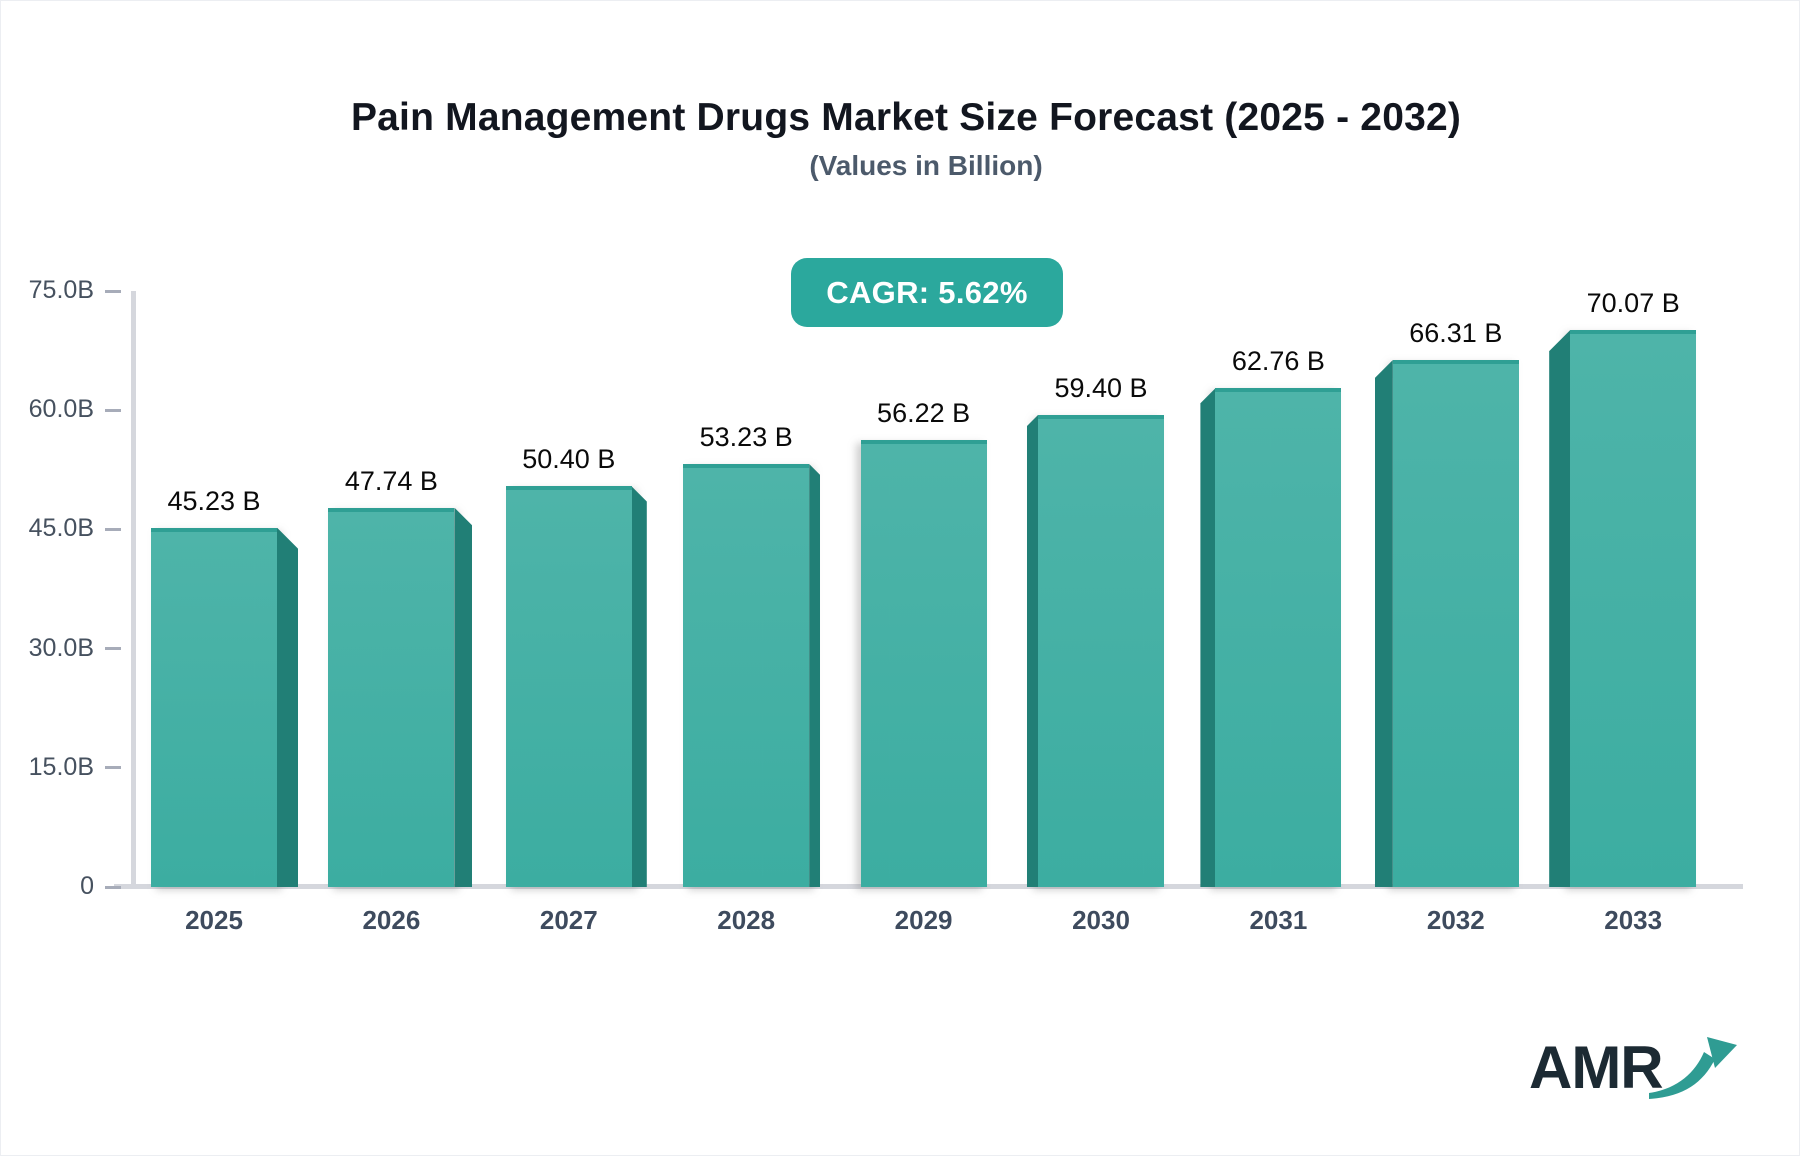 This screenshot has width=1800, height=1156. Describe the element at coordinates (61, 766) in the screenshot. I see `y-tick-label: 15.0B` at that location.